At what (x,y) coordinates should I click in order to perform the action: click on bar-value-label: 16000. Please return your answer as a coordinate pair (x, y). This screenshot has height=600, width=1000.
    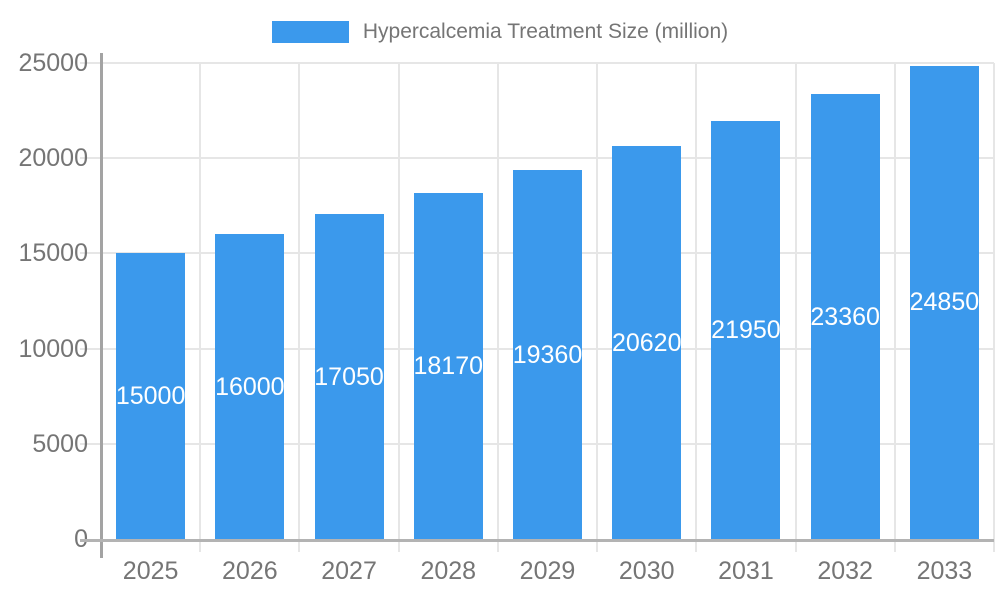
    Looking at the image, I should click on (250, 386).